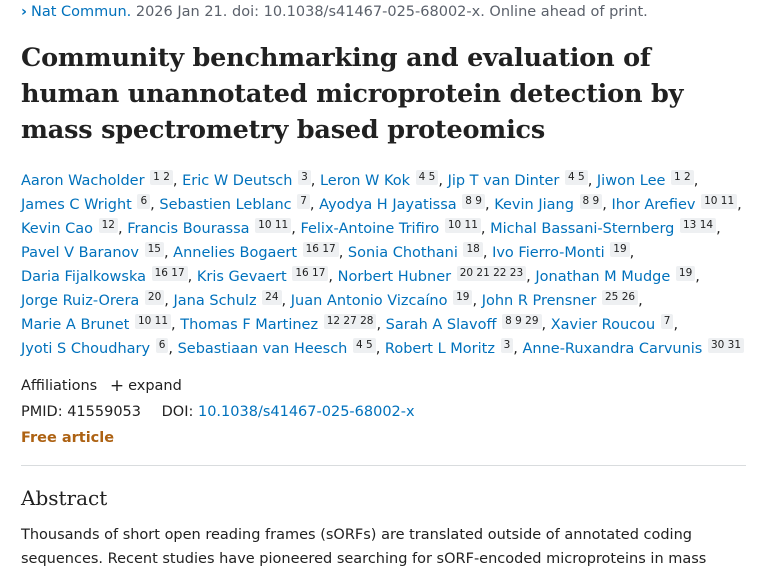 The height and width of the screenshot is (571, 760). I want to click on author-item: Kevin Cao 12,, so click(72, 227).